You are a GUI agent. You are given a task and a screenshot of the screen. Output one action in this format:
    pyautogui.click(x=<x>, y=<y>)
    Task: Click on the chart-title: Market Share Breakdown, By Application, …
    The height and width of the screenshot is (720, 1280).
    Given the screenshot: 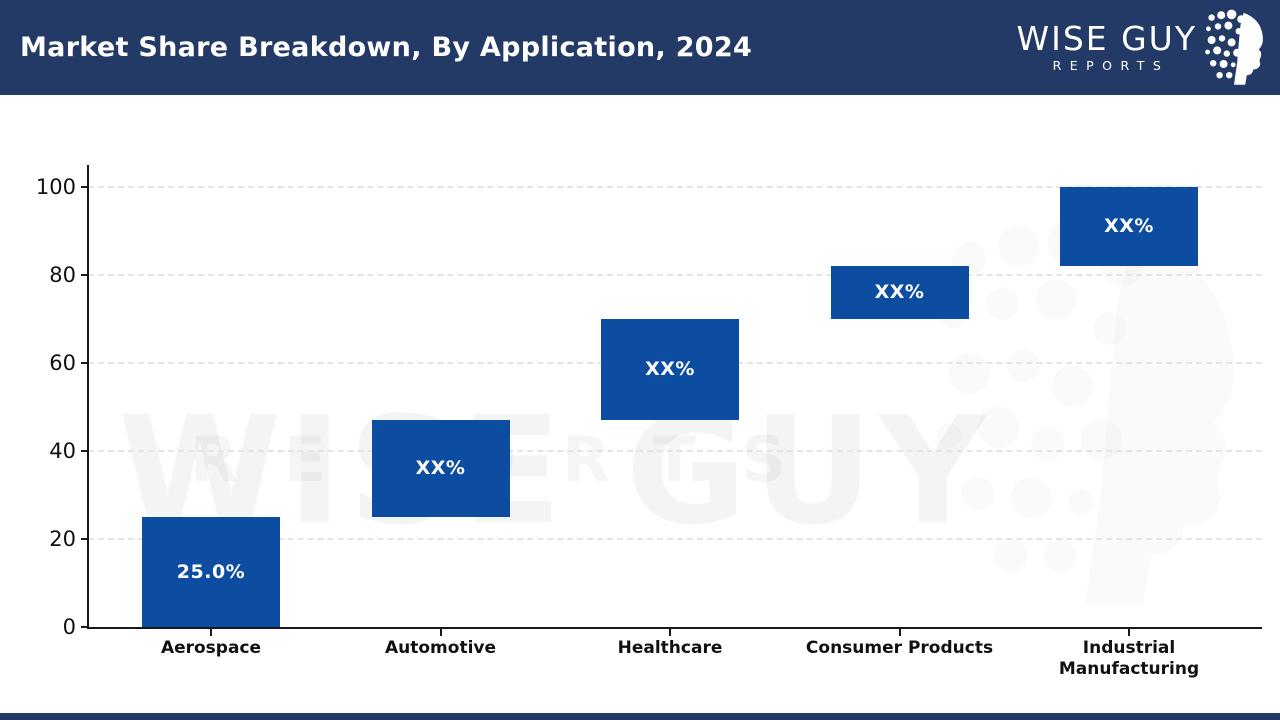 What is the action you would take?
    pyautogui.click(x=386, y=47)
    